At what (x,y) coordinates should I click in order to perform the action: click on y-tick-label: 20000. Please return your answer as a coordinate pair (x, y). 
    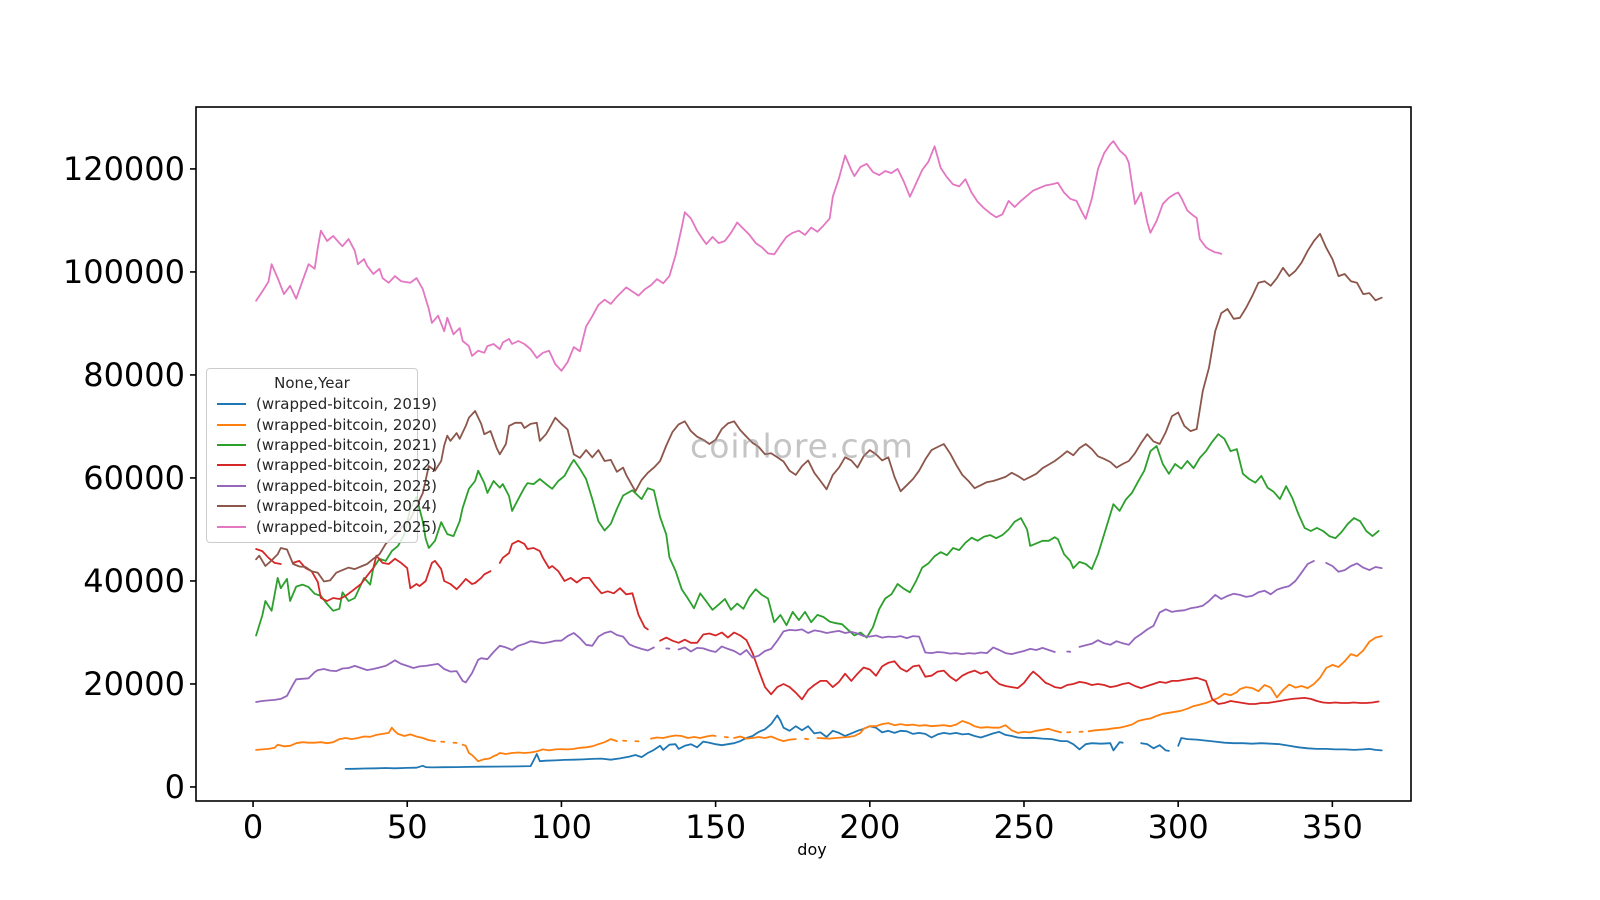
    Looking at the image, I should click on (134, 684).